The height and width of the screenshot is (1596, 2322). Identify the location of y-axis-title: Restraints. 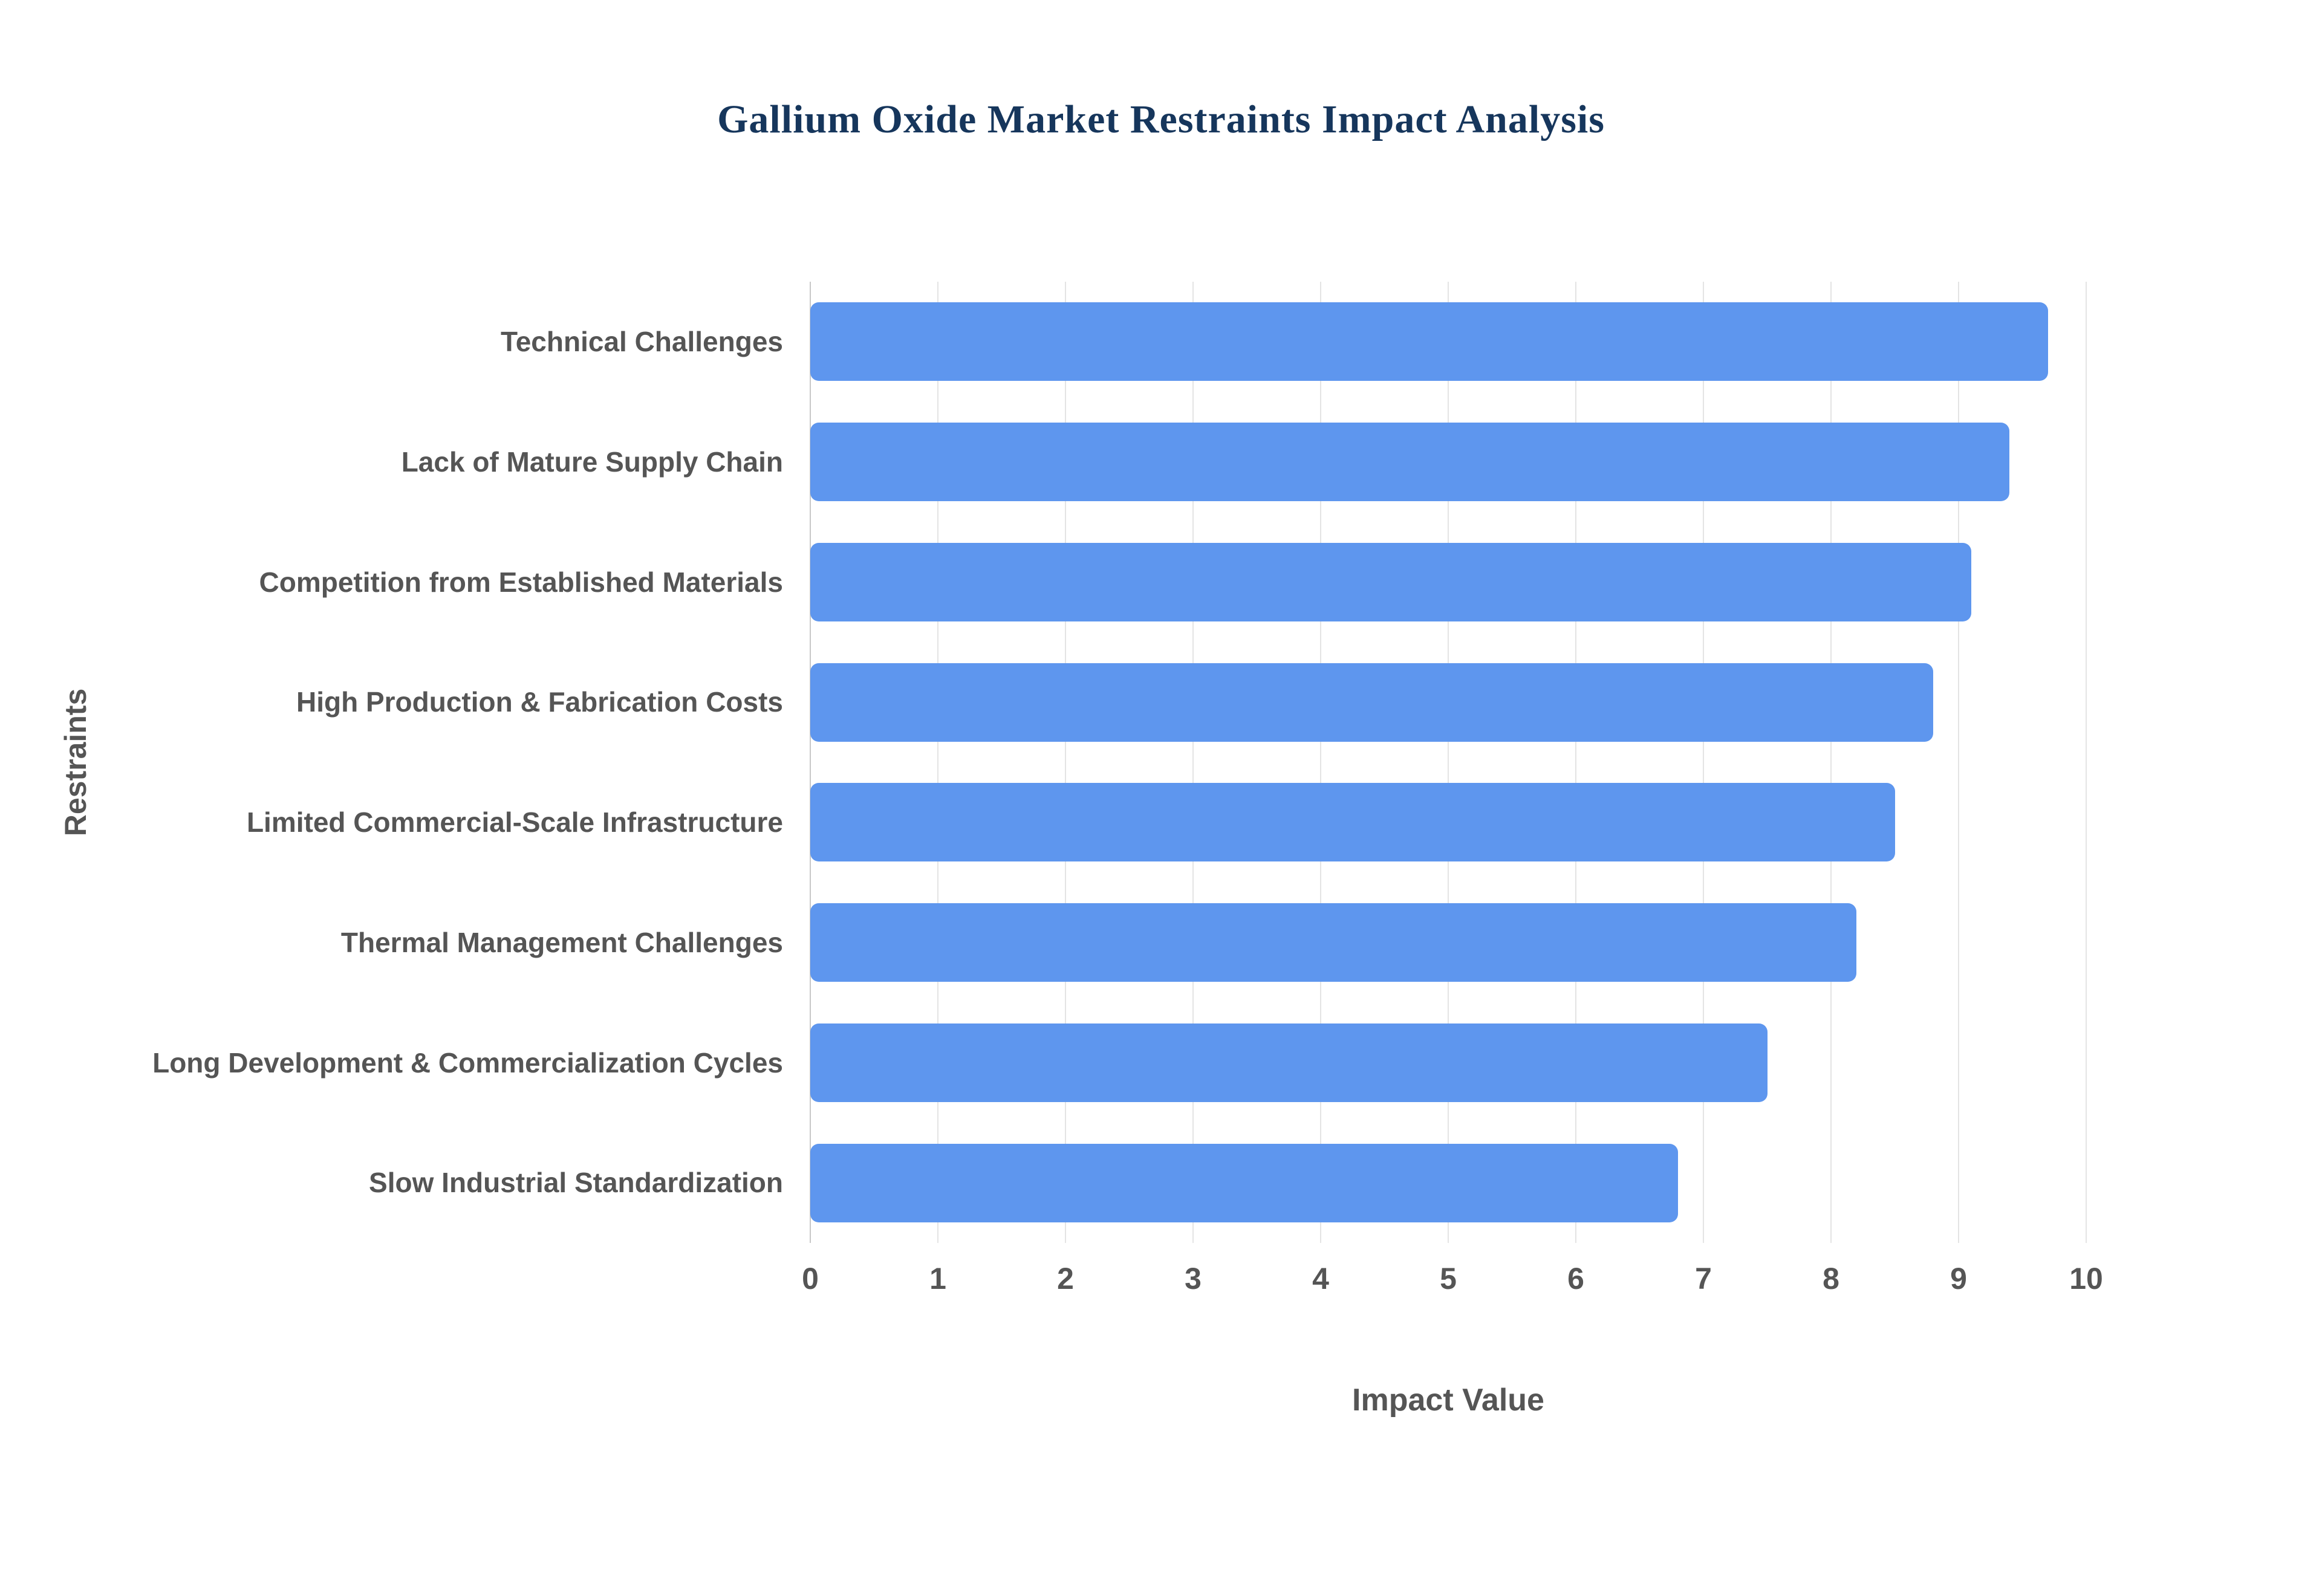
(76, 762).